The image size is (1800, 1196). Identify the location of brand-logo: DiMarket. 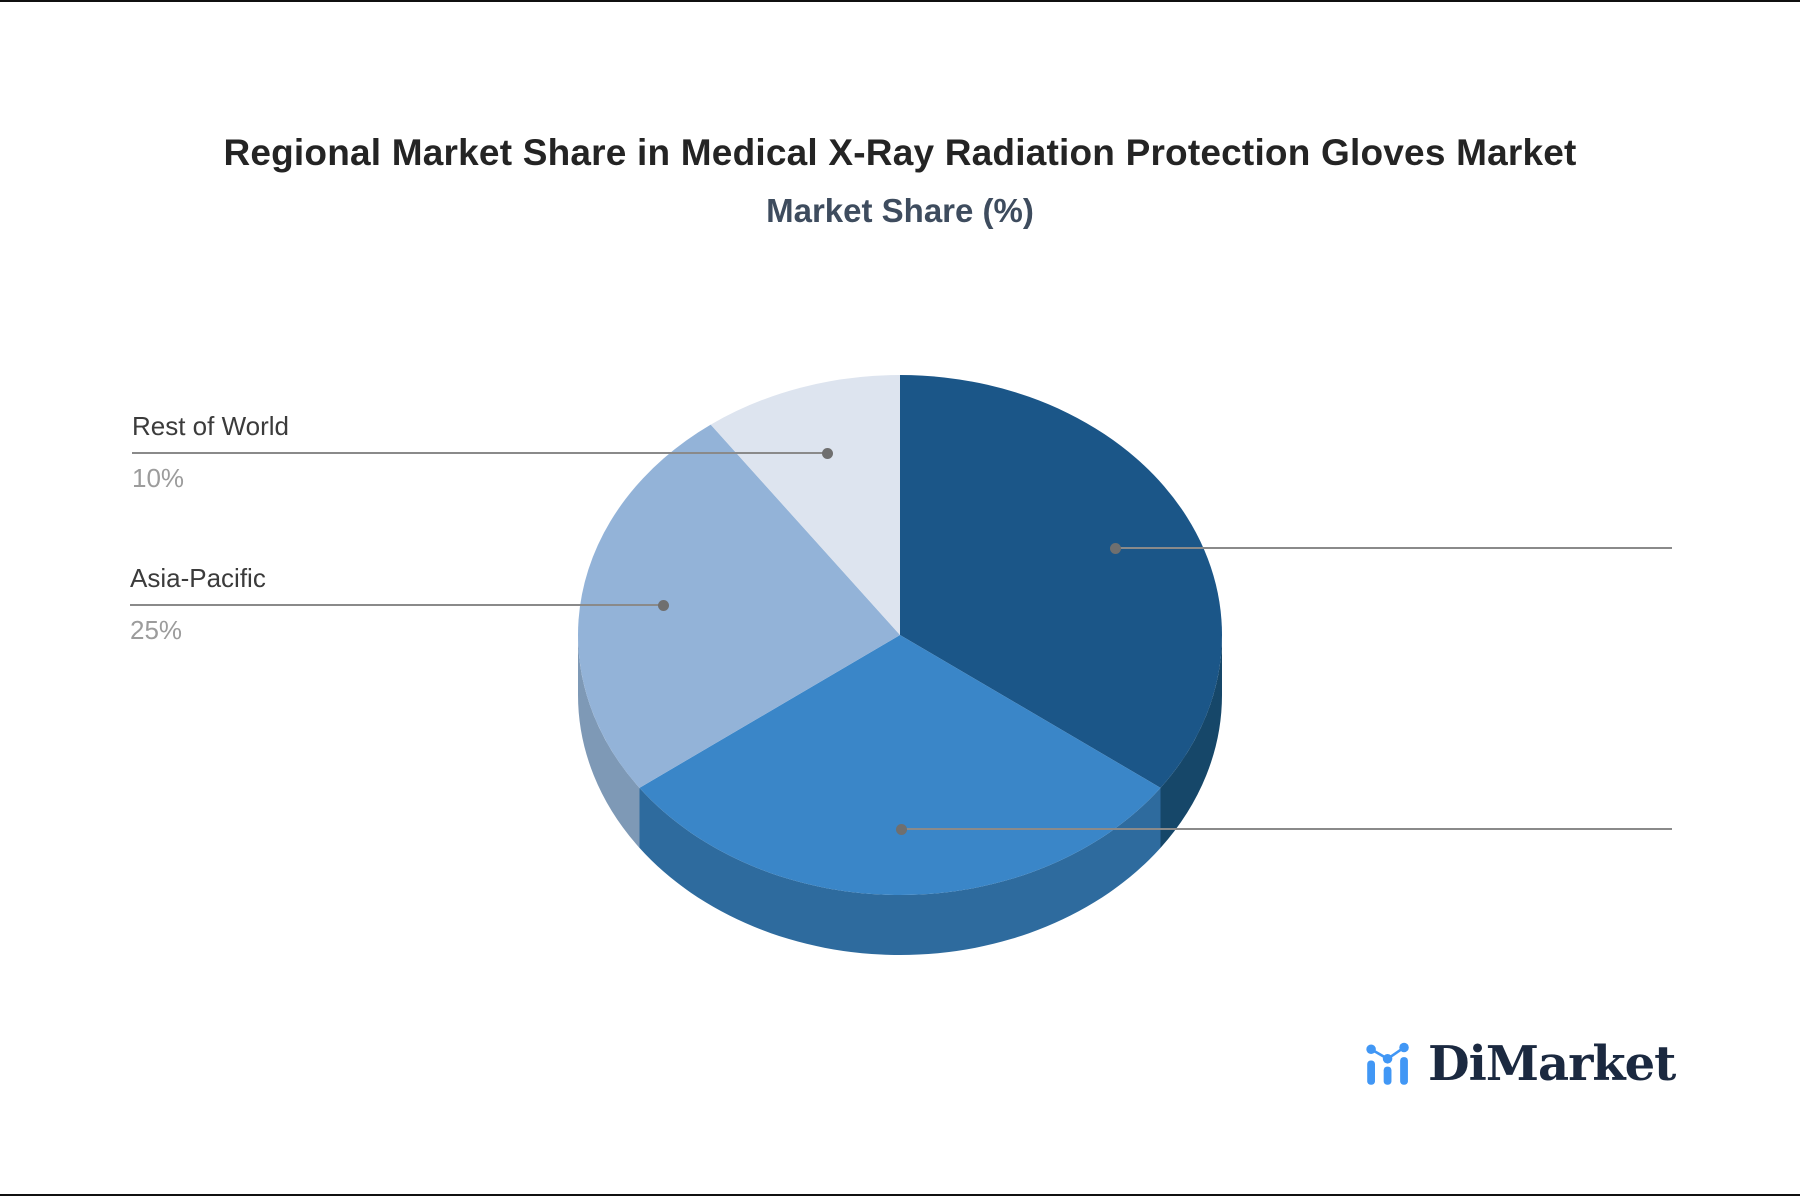
(1519, 1064).